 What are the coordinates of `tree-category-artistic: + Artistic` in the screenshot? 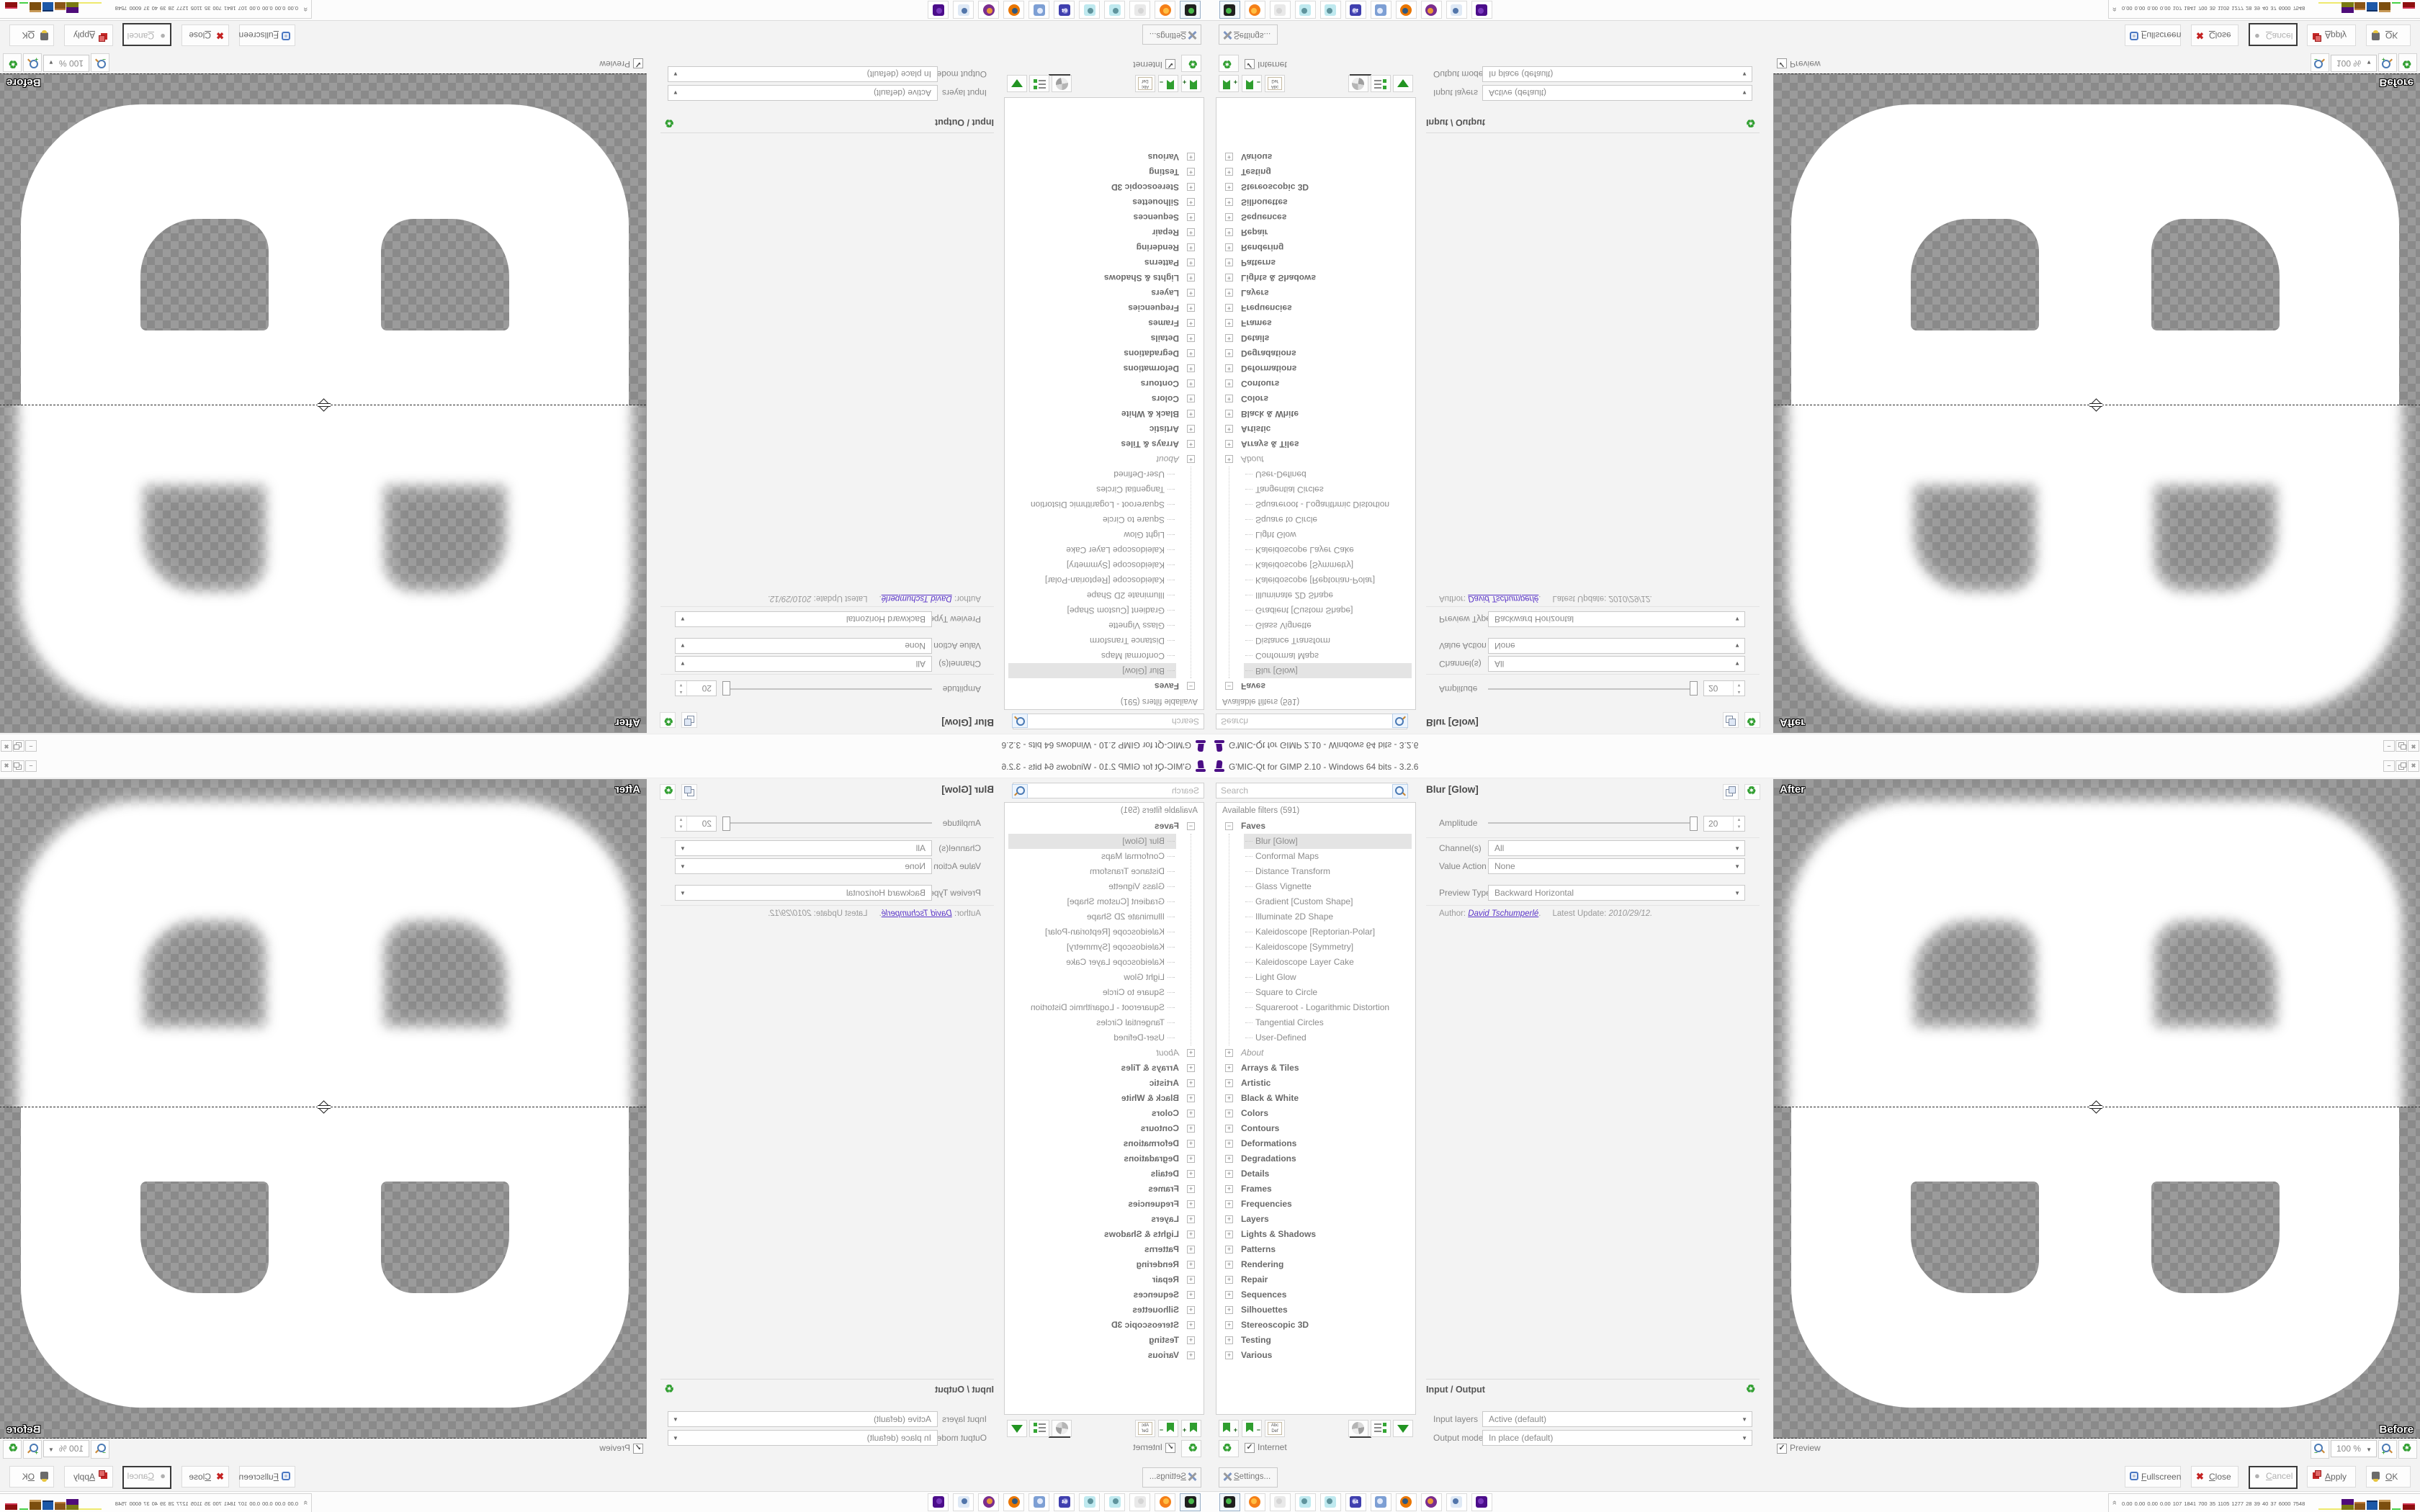 It's located at (1315, 428).